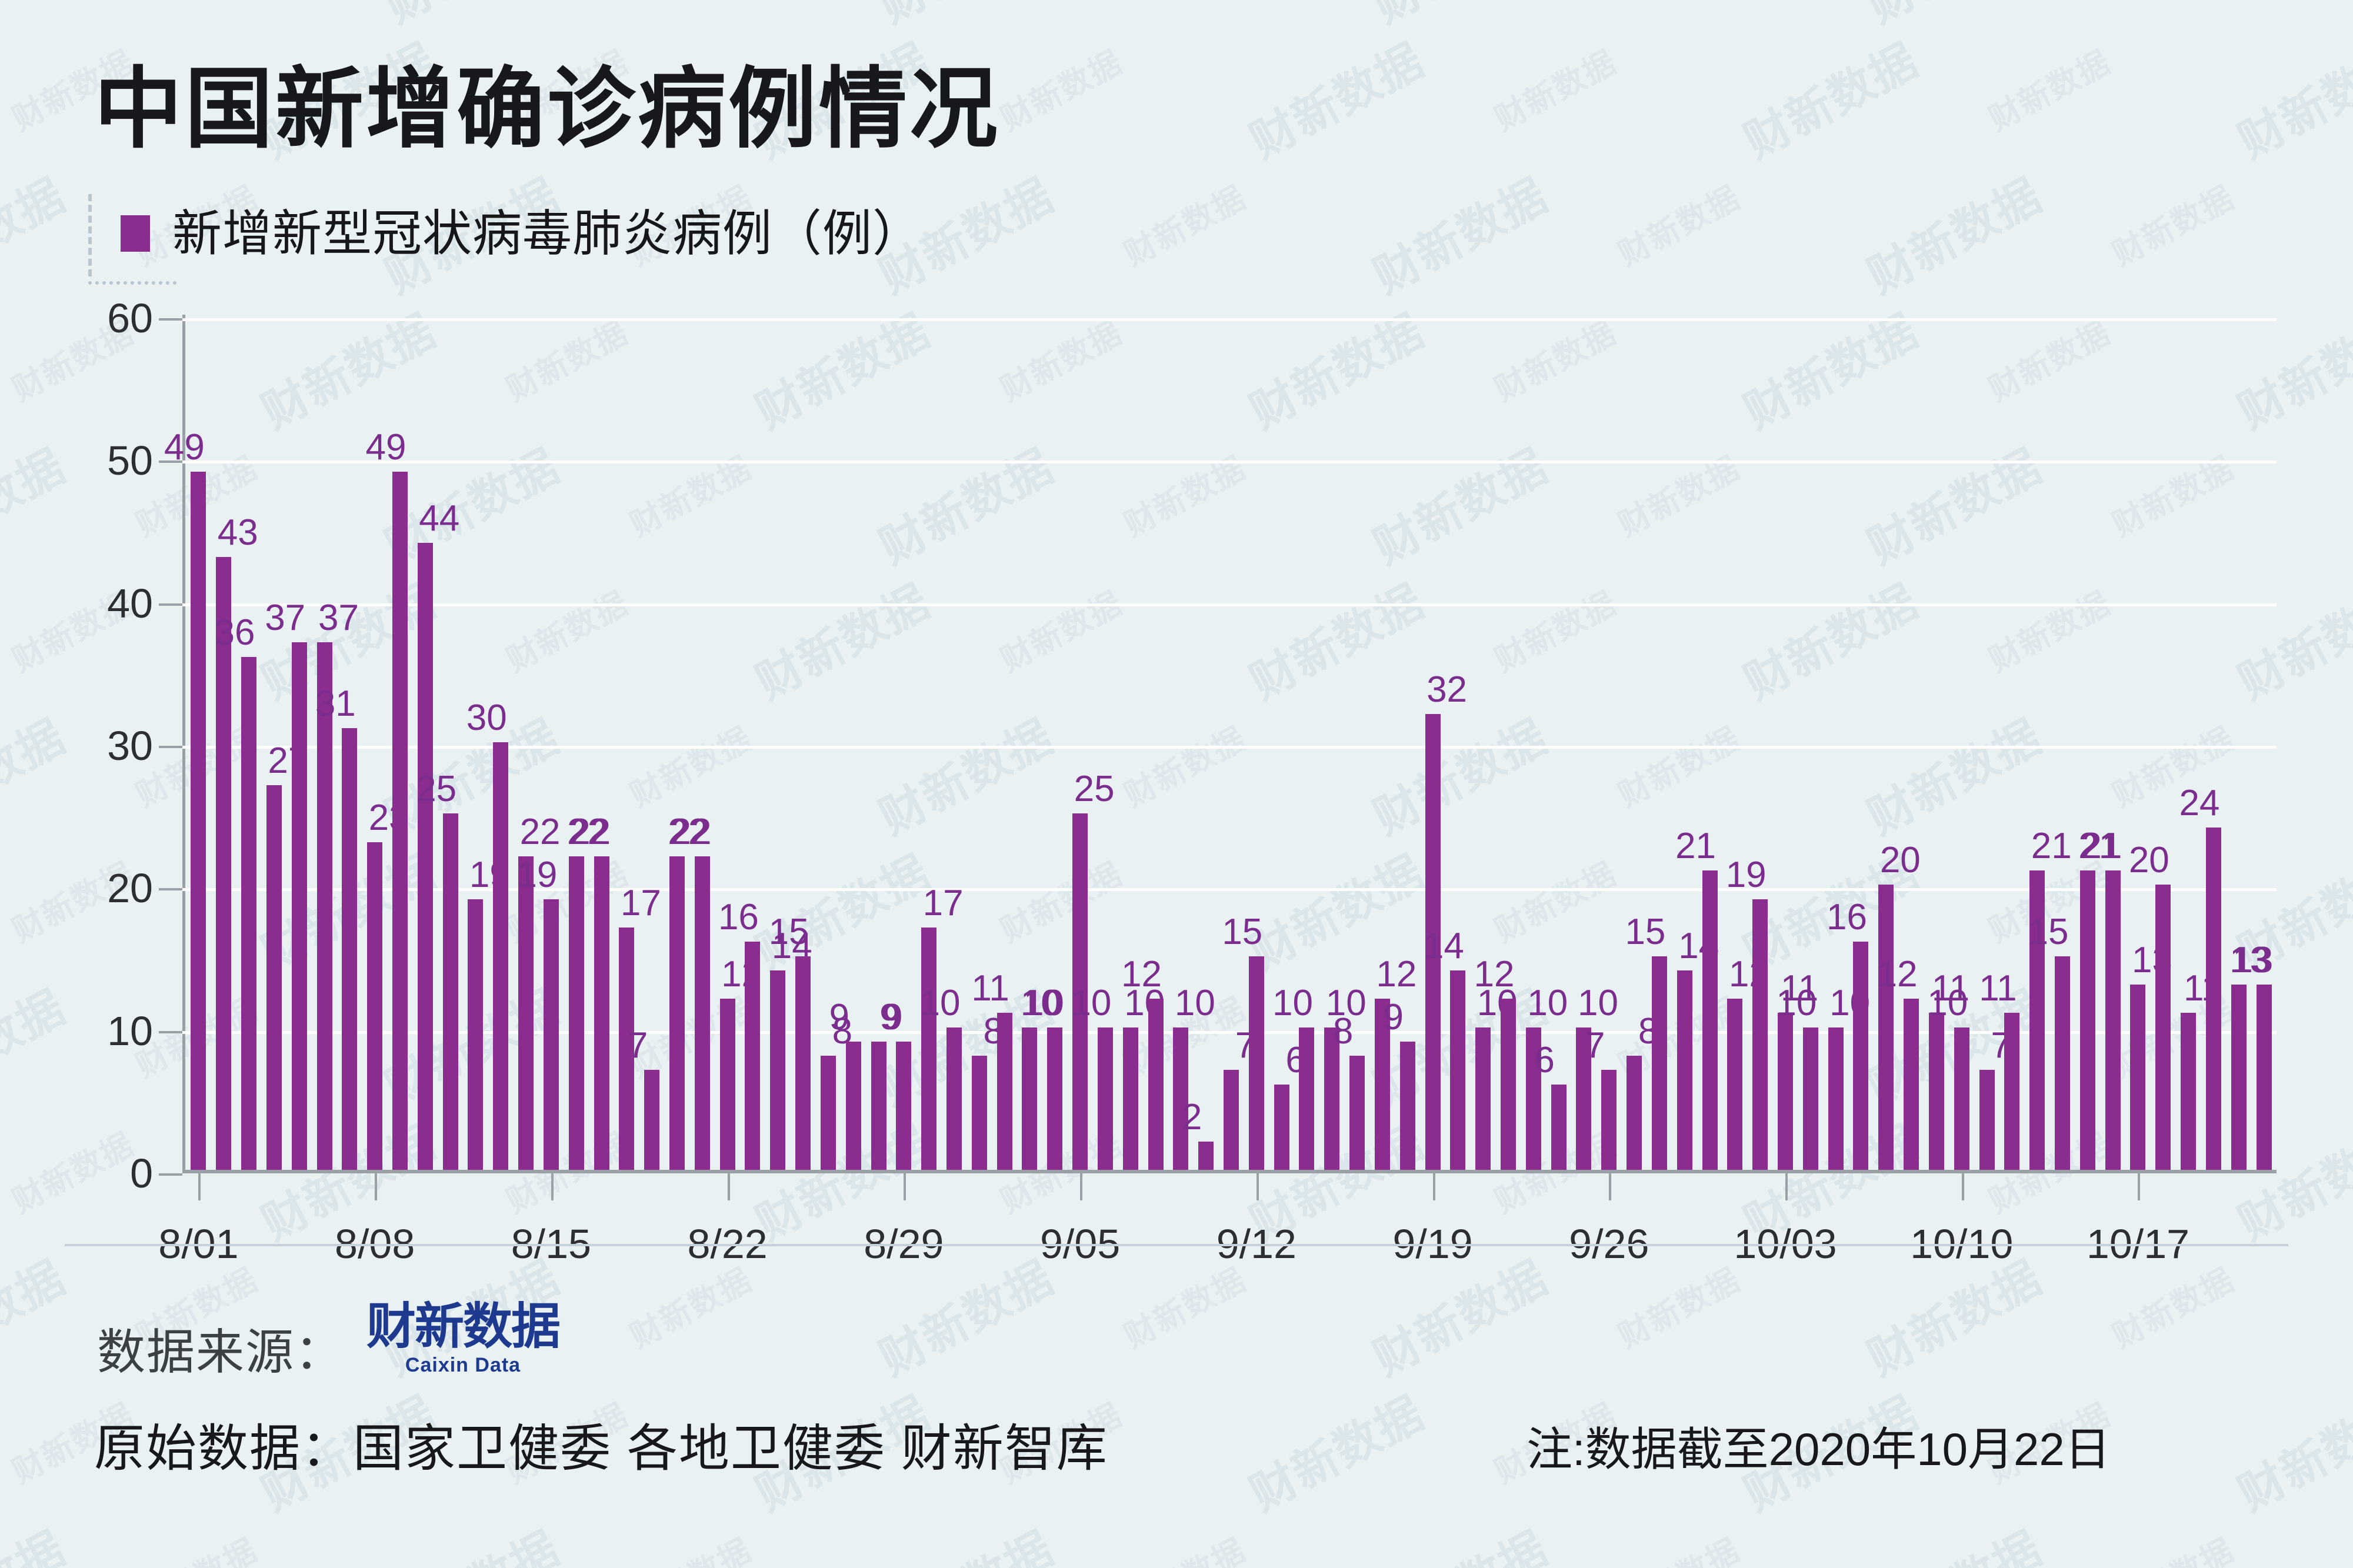 The width and height of the screenshot is (2353, 1568). Describe the element at coordinates (2152, 742) in the screenshot. I see `bar-item: 20` at that location.